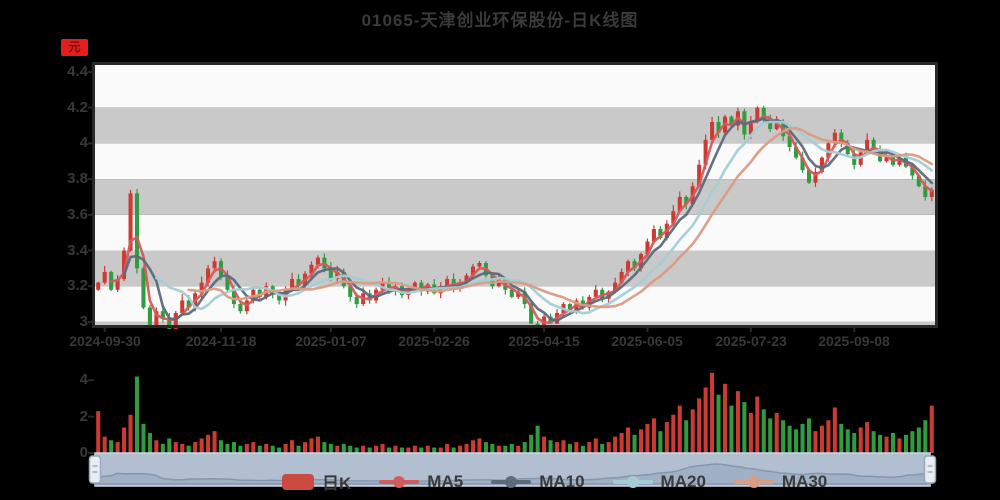 Image resolution: width=1000 pixels, height=500 pixels. I want to click on legend: 日K MA5 MA10 MA20 MA30, so click(554, 481).